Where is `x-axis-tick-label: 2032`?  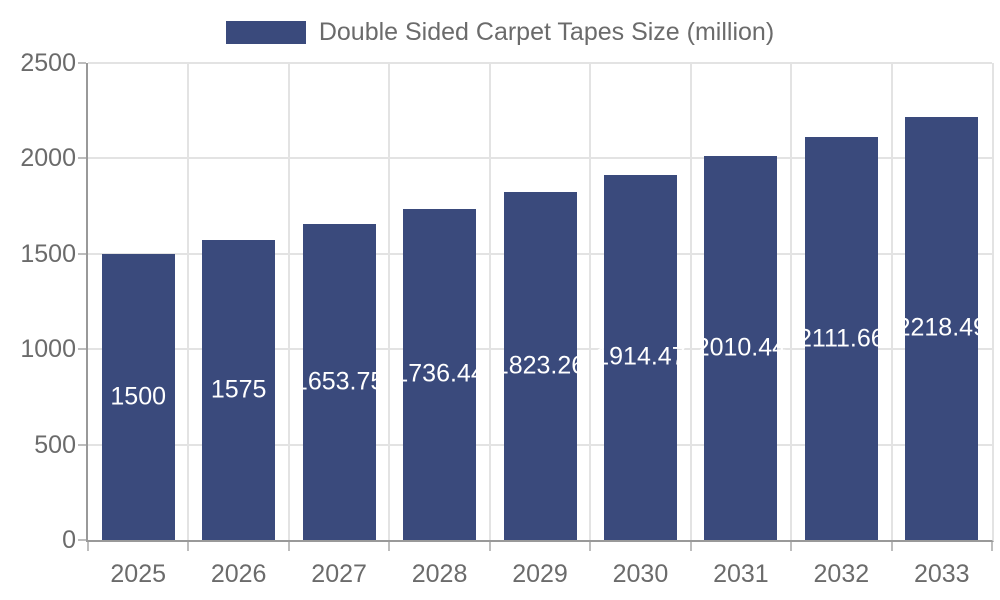 x-axis-tick-label: 2032 is located at coordinates (841, 574).